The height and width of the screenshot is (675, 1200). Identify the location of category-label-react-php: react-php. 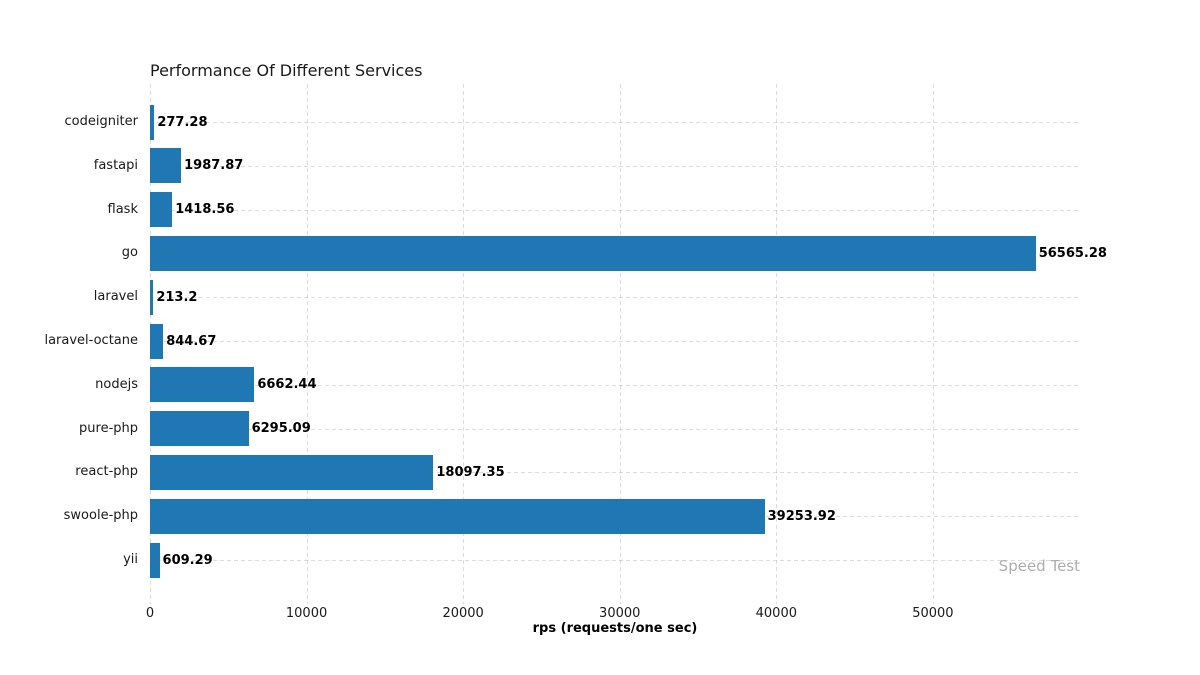
(106, 472).